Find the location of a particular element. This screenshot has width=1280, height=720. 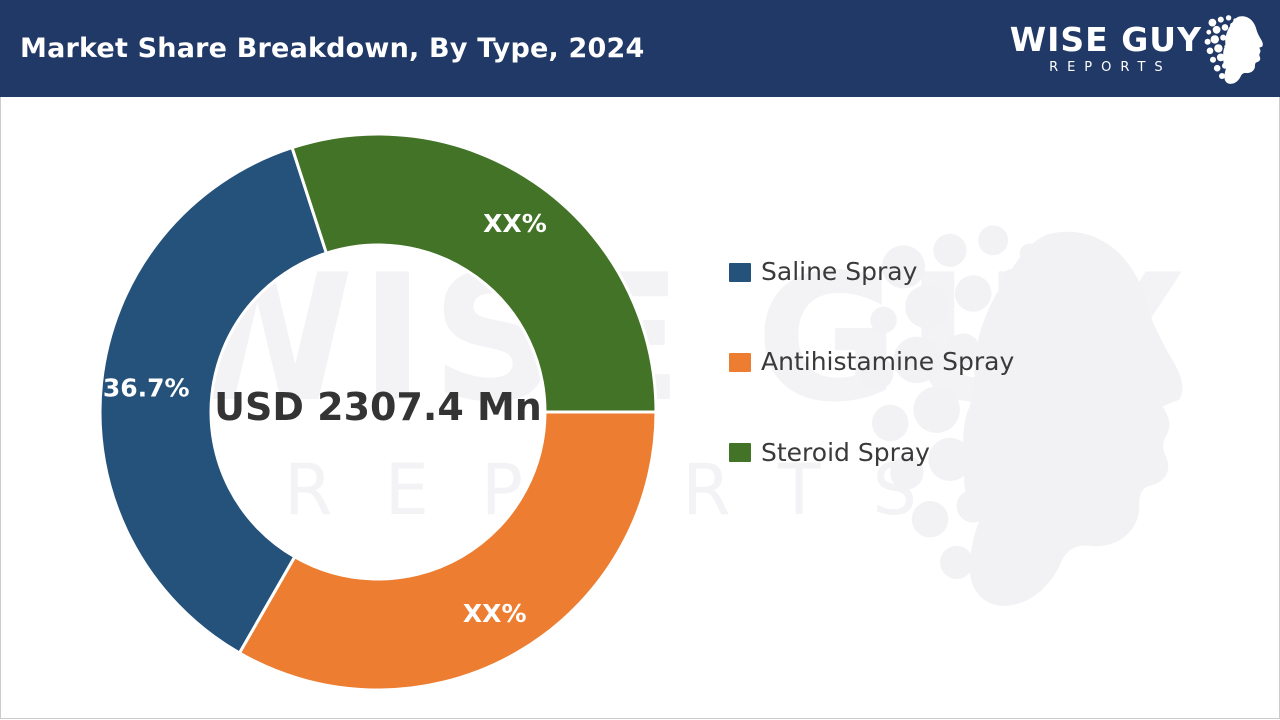

legend-swatch-steroid-spray is located at coordinates (740, 453).